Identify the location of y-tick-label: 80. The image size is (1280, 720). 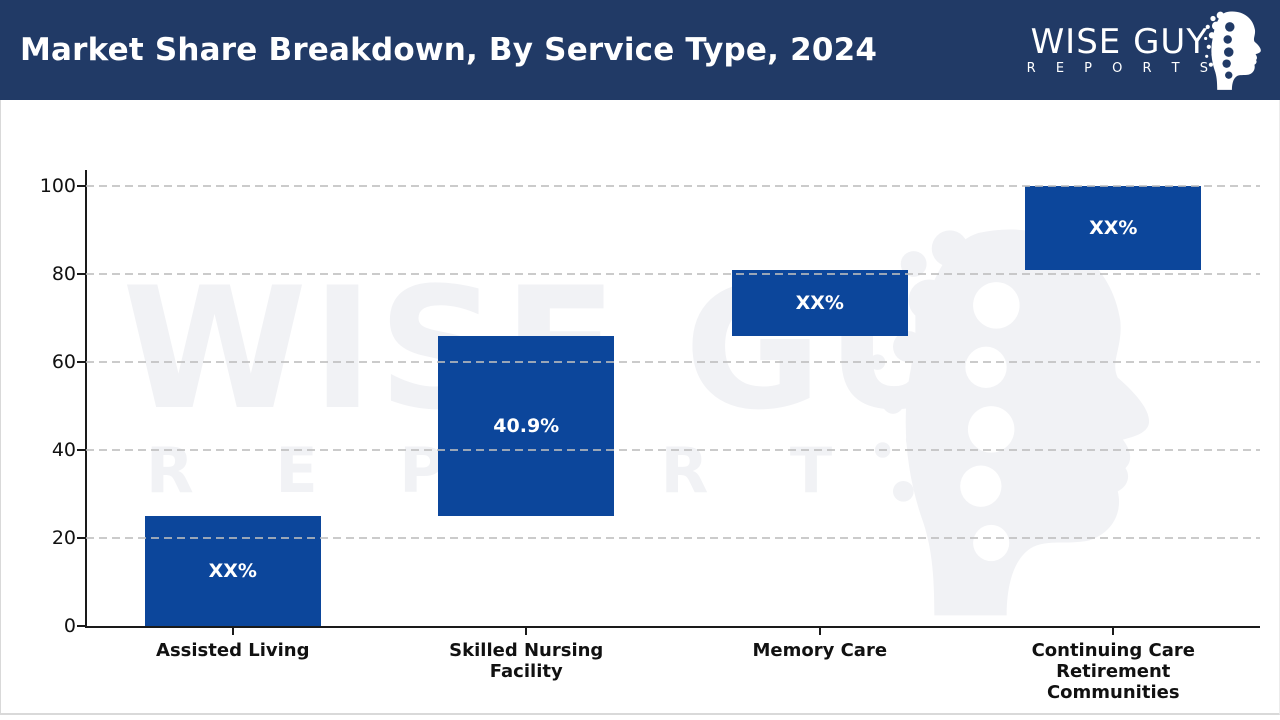
(63, 274).